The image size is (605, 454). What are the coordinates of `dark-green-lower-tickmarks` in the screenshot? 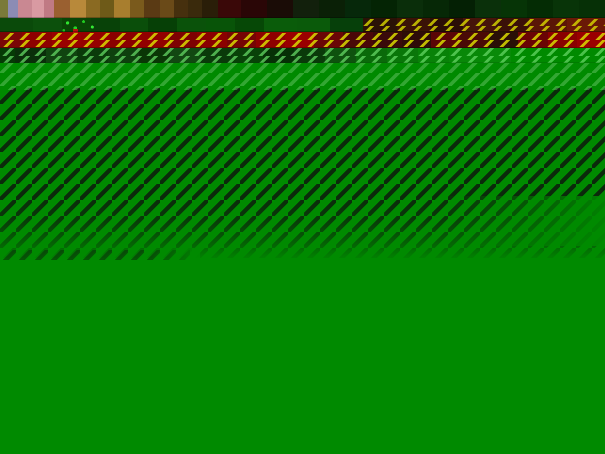 It's located at (302, 55).